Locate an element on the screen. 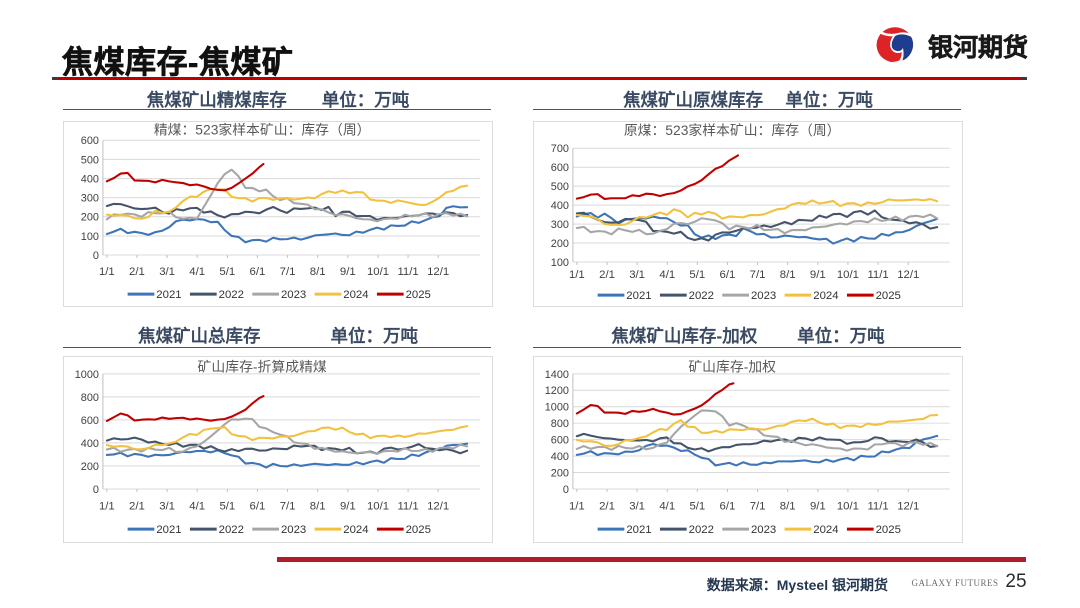  svg-text: 矿山库存-折算成精煤 is located at coordinates (262, 366).